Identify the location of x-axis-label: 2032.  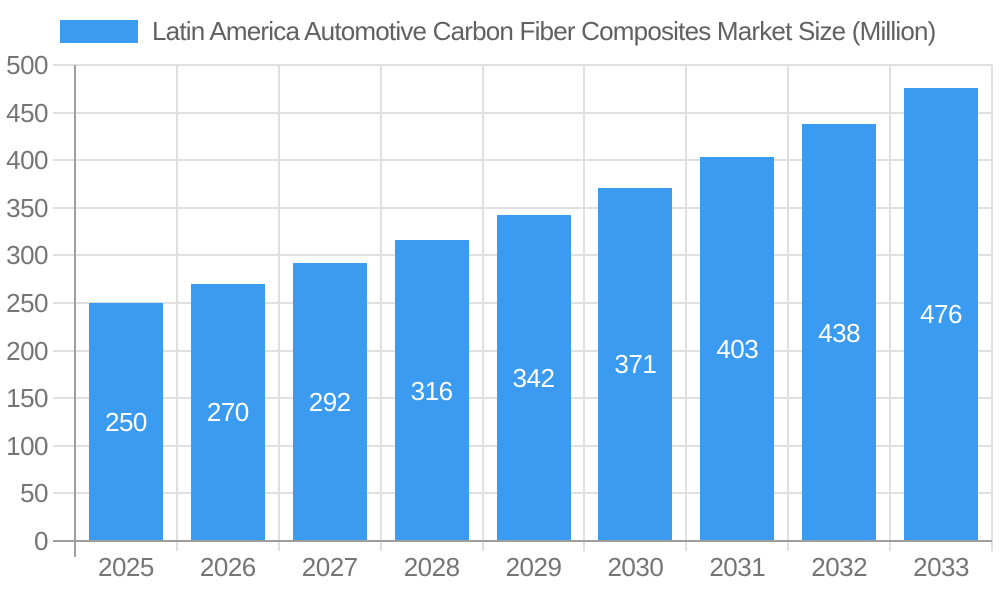
(839, 567).